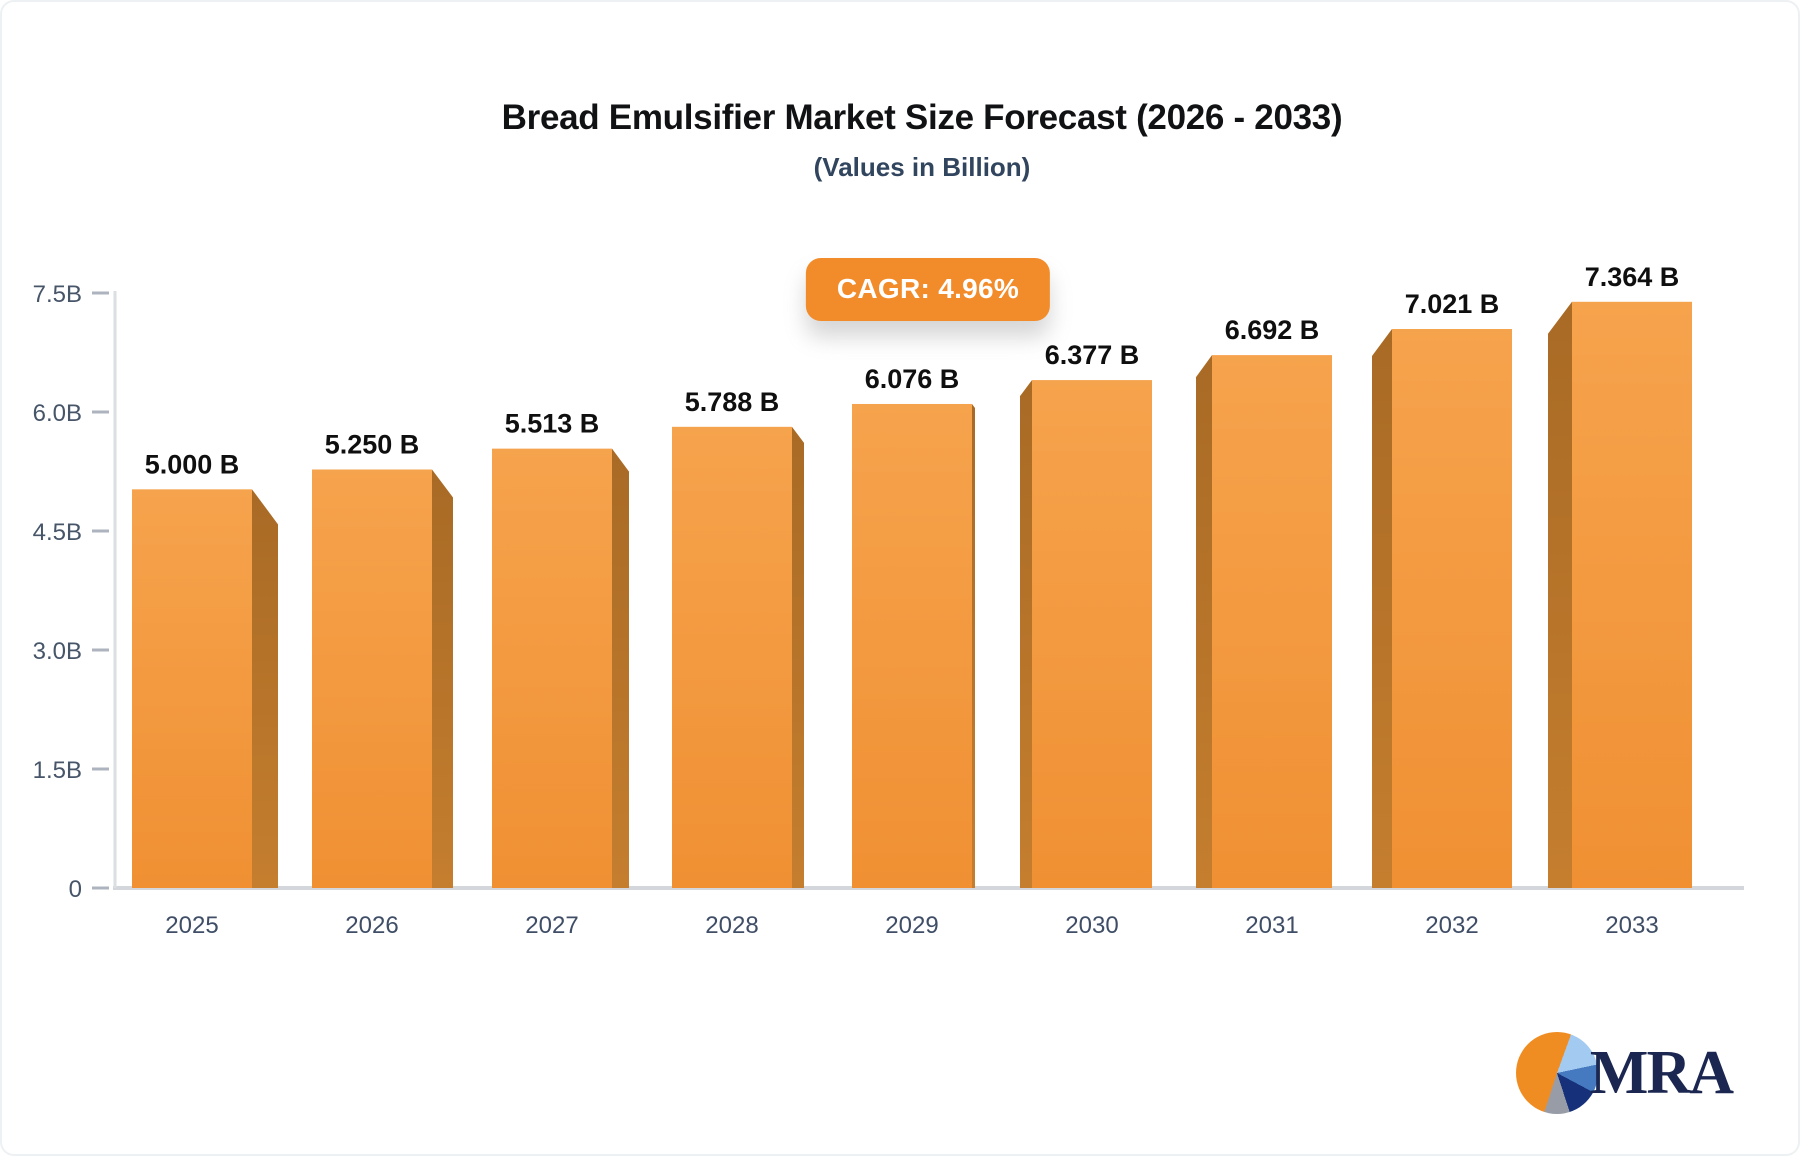  What do you see at coordinates (57, 651) in the screenshot?
I see `y-axis-label: 3.0B` at bounding box center [57, 651].